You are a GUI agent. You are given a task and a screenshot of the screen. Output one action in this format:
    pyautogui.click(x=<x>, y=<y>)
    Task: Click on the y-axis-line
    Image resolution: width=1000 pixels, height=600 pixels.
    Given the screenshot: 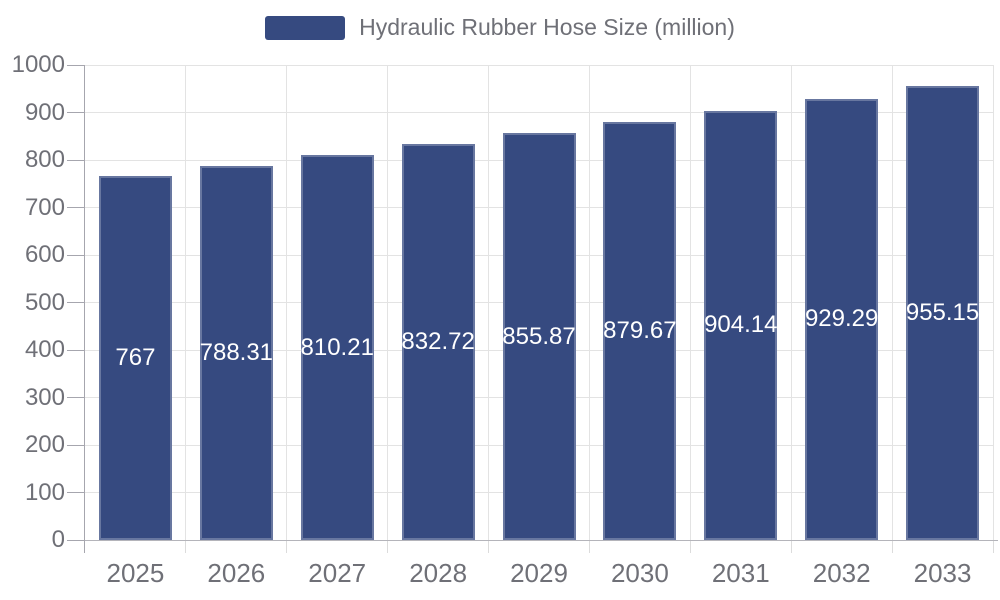 What is the action you would take?
    pyautogui.click(x=84, y=309)
    